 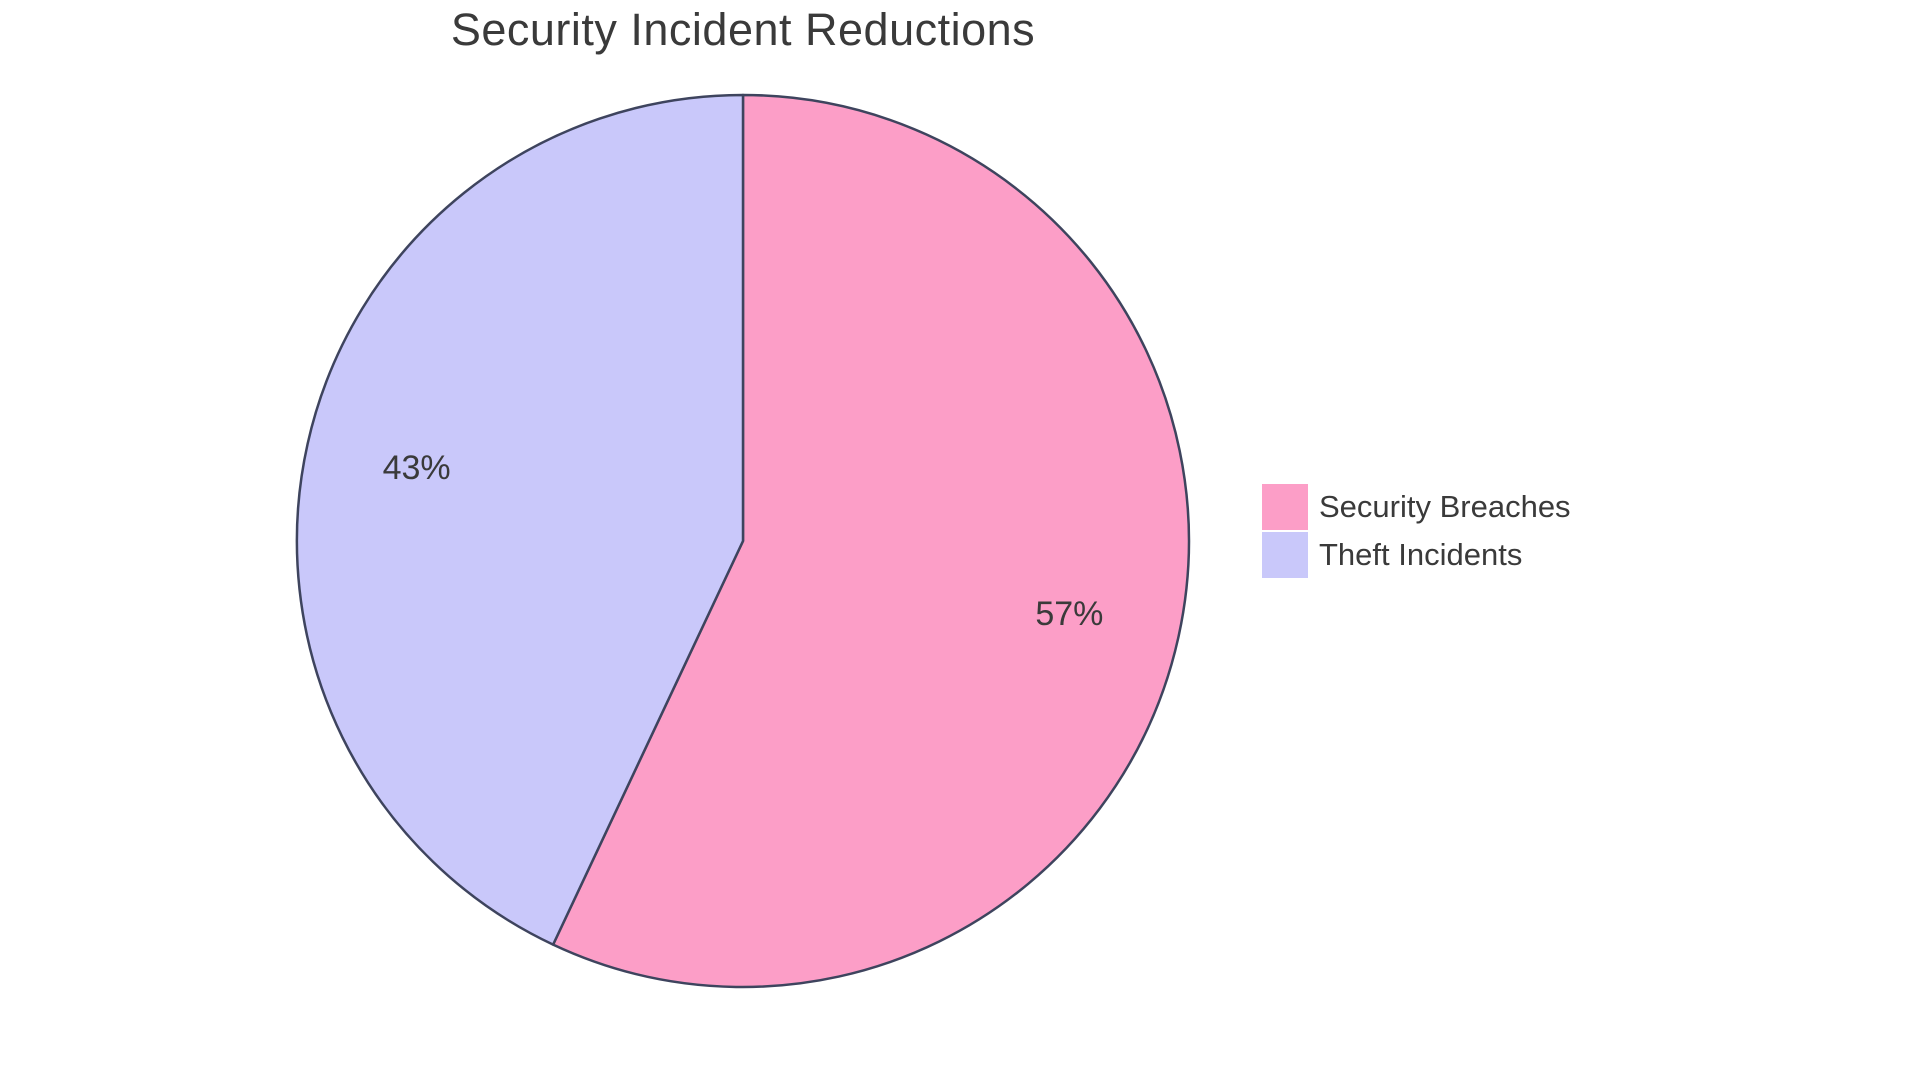 What do you see at coordinates (1421, 554) in the screenshot?
I see `legend-label-theft-incidents: Theft Incidents` at bounding box center [1421, 554].